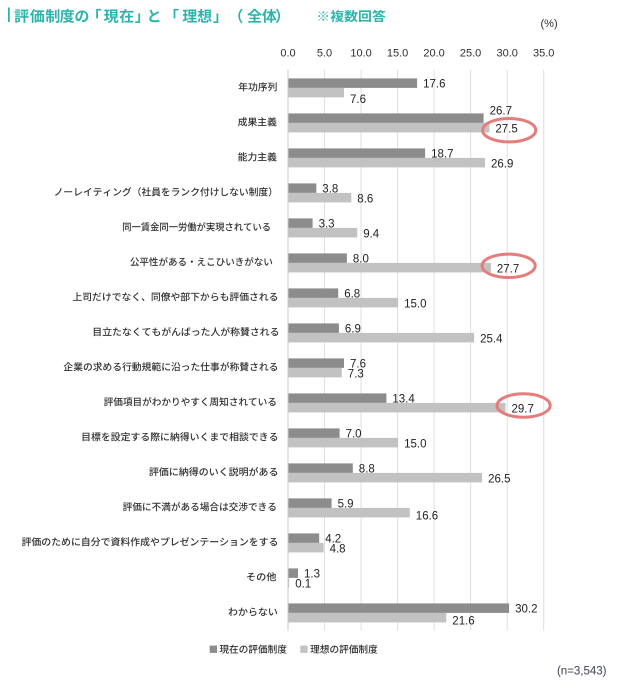 This screenshot has width=617, height=684. I want to click on svg-text: 7.3, so click(356, 374).